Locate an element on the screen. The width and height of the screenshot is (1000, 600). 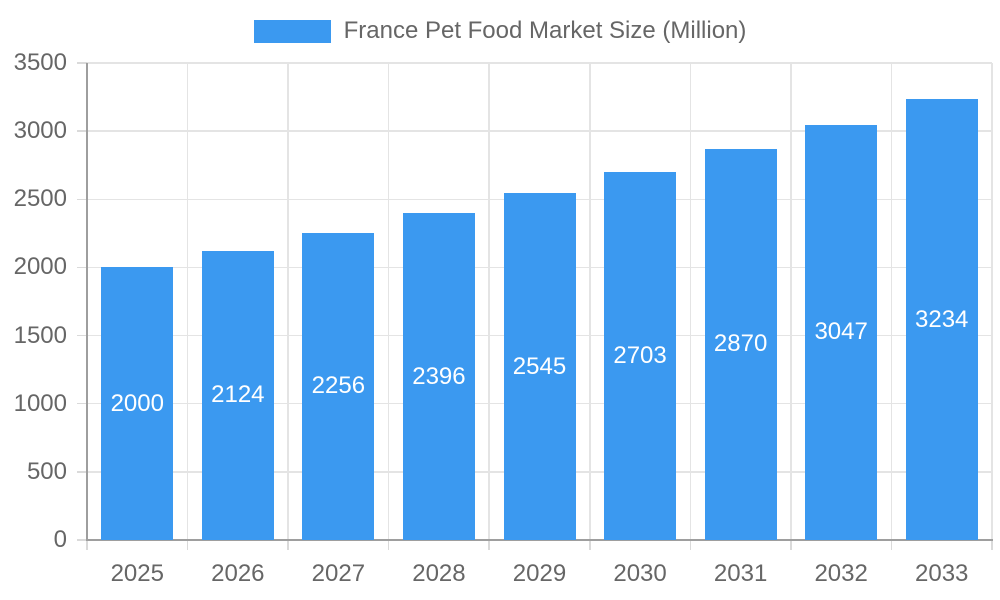
y-tick-label: 2000 is located at coordinates (40, 267).